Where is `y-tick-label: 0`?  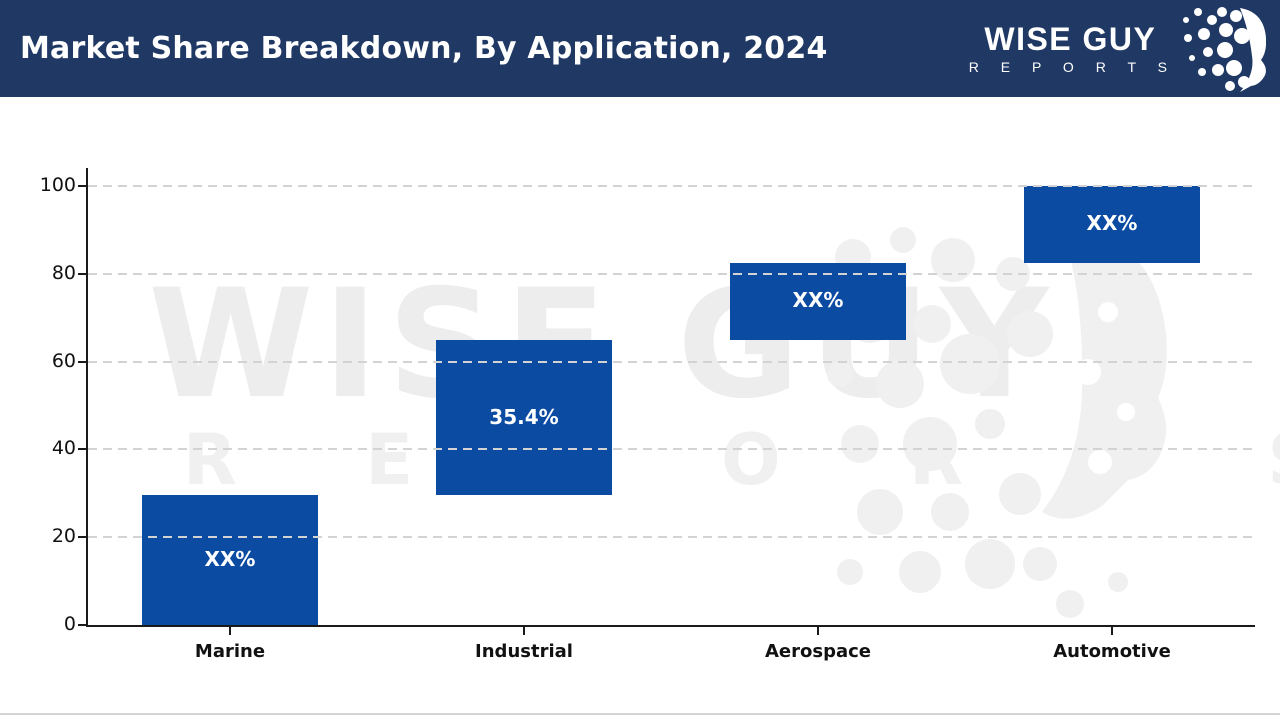
y-tick-label: 0 is located at coordinates (69, 624).